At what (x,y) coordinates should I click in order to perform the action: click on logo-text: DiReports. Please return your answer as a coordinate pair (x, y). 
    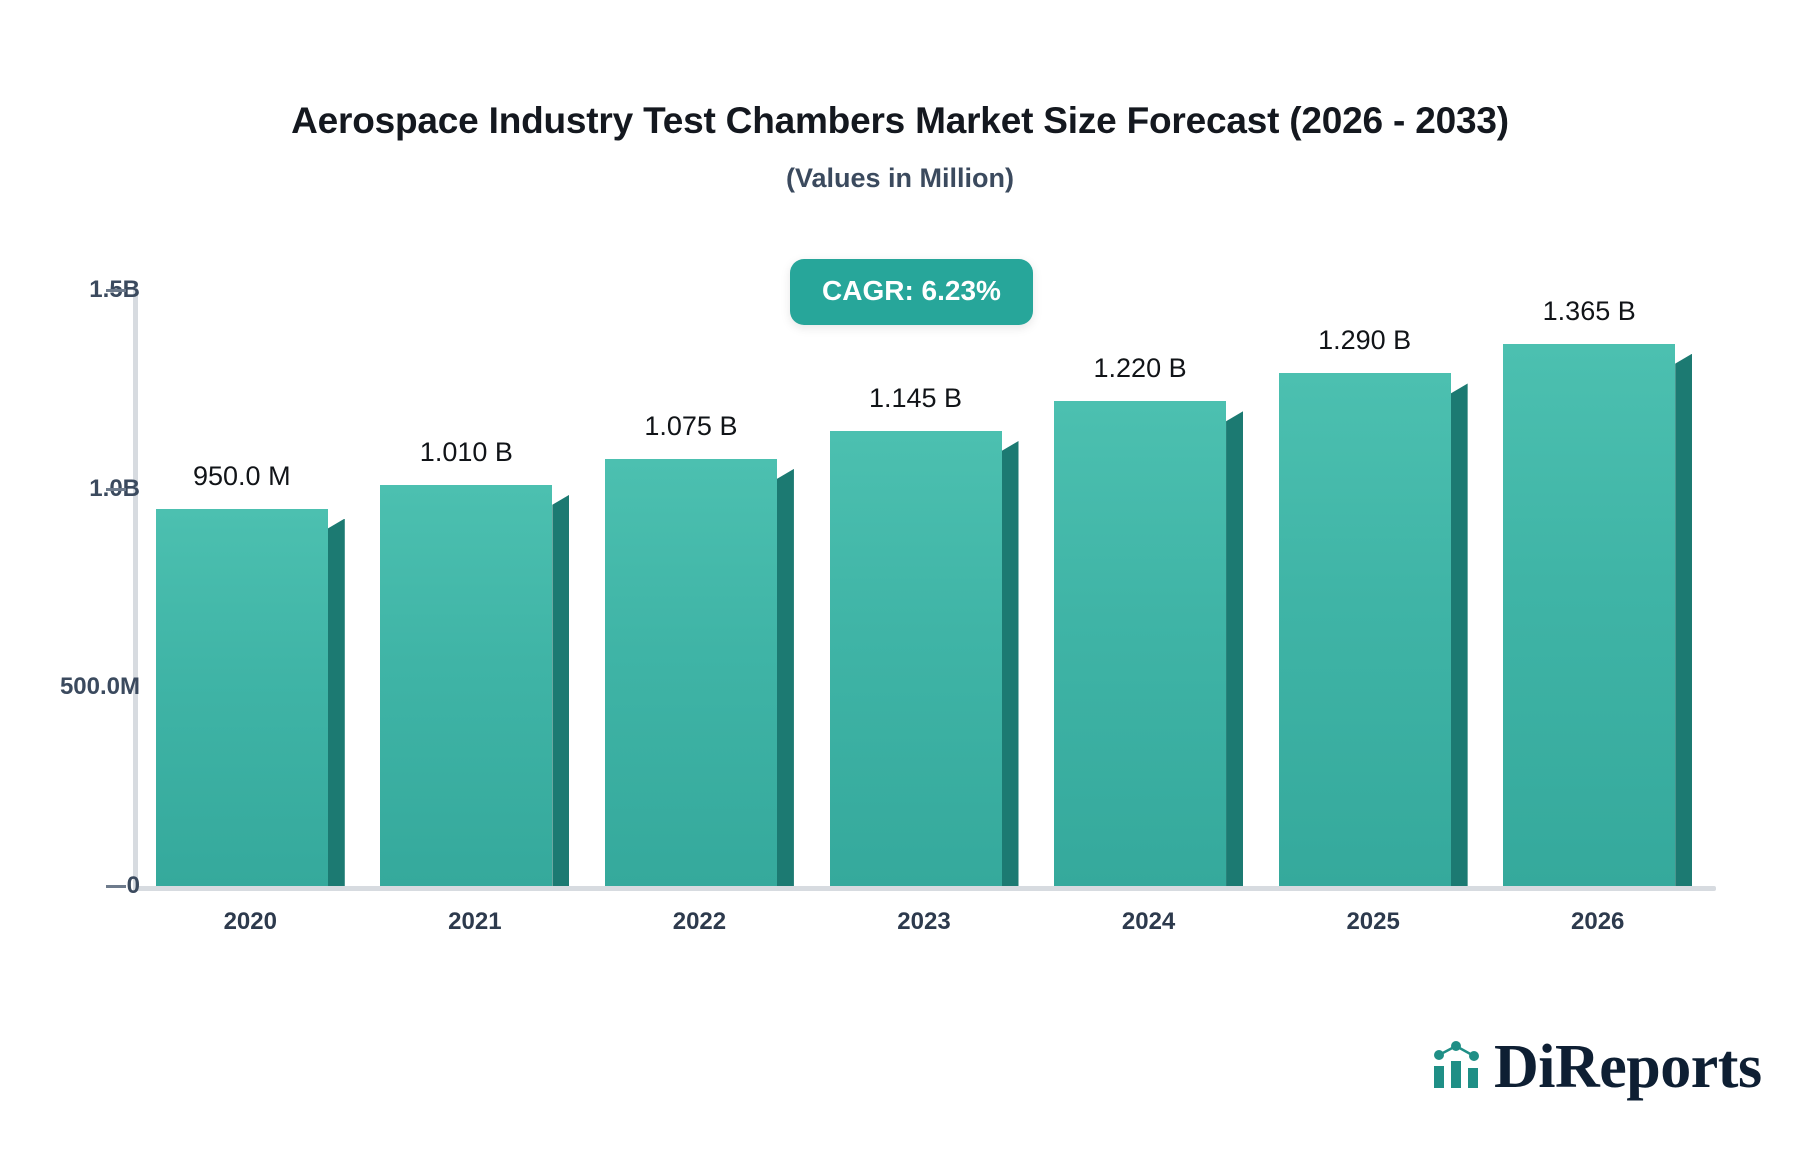
    Looking at the image, I should click on (1628, 1066).